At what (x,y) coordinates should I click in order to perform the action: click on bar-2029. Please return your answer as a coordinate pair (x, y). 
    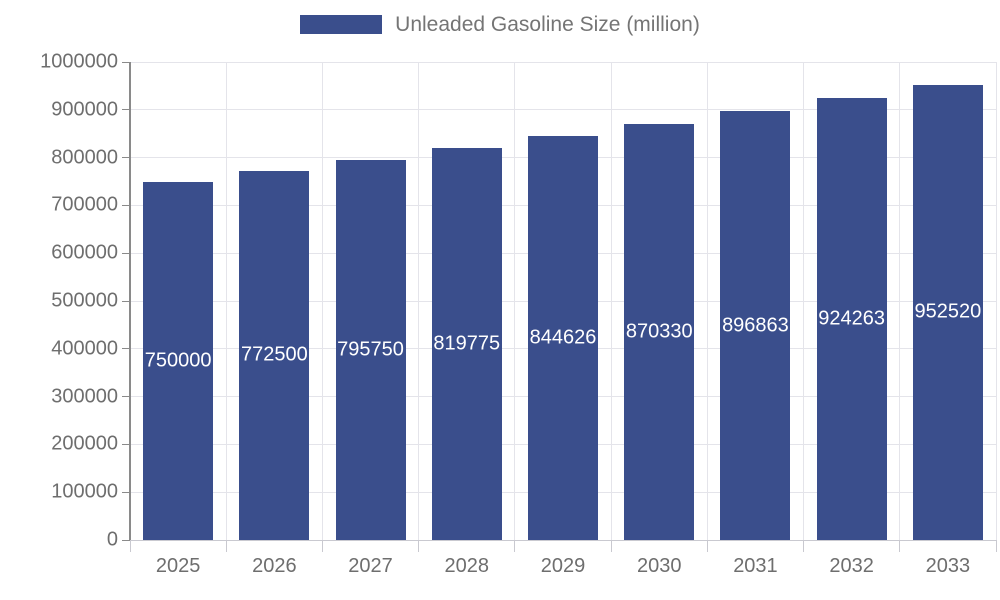
    Looking at the image, I should click on (563, 338).